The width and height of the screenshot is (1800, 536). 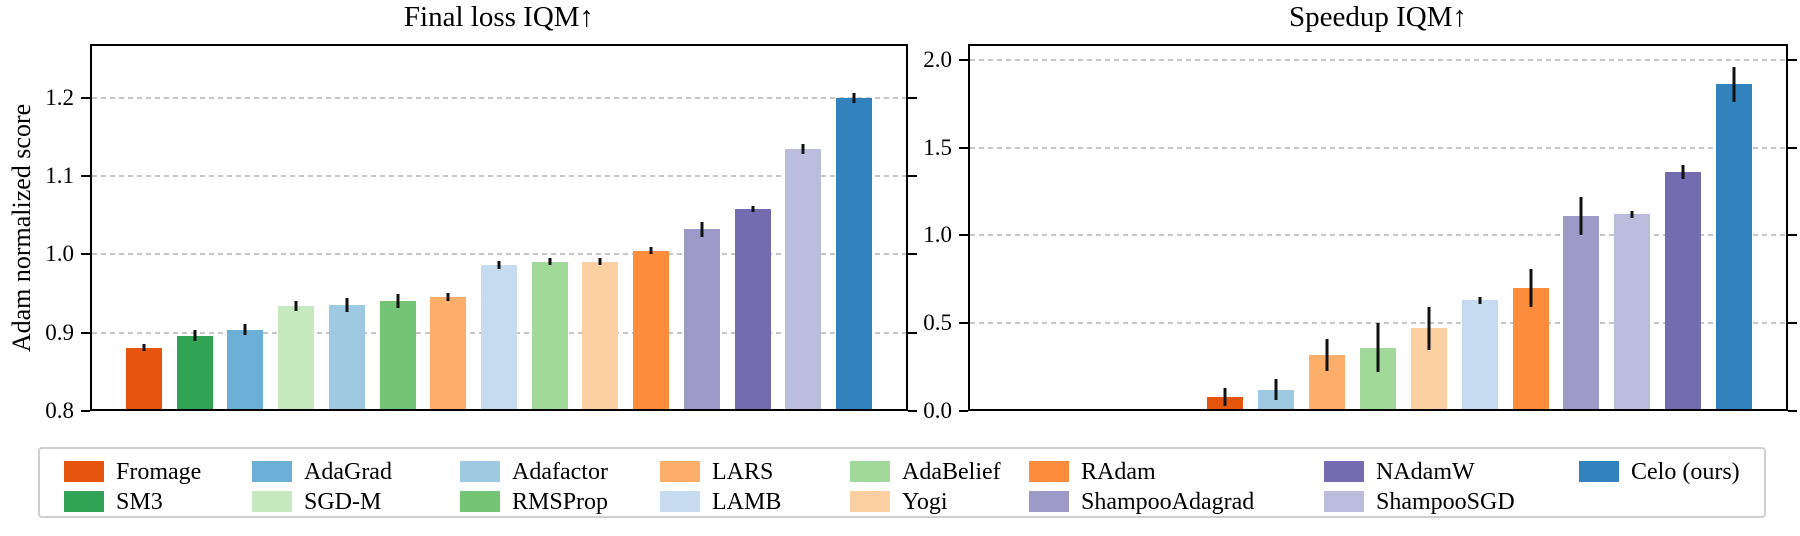 I want to click on bar-yogi, so click(x=600, y=335).